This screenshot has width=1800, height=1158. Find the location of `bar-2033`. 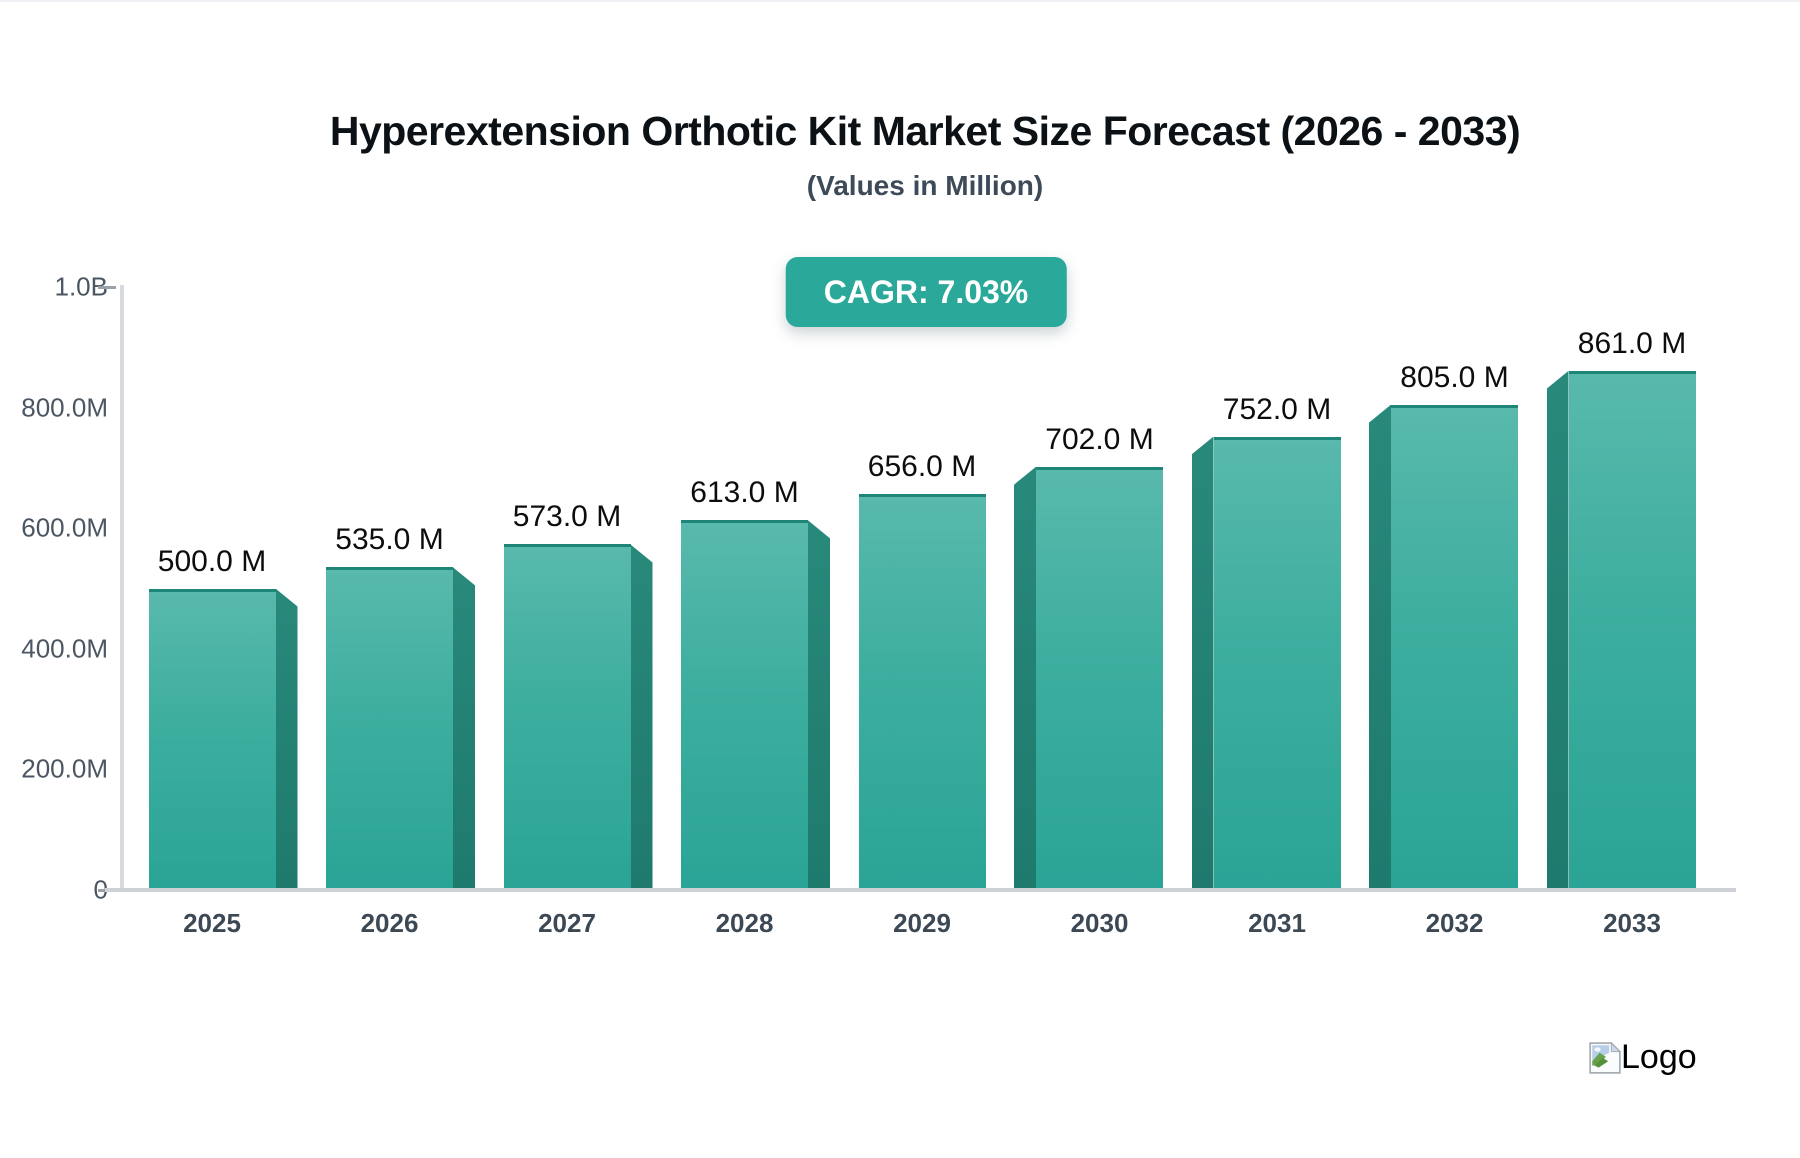

bar-2033 is located at coordinates (1632, 630).